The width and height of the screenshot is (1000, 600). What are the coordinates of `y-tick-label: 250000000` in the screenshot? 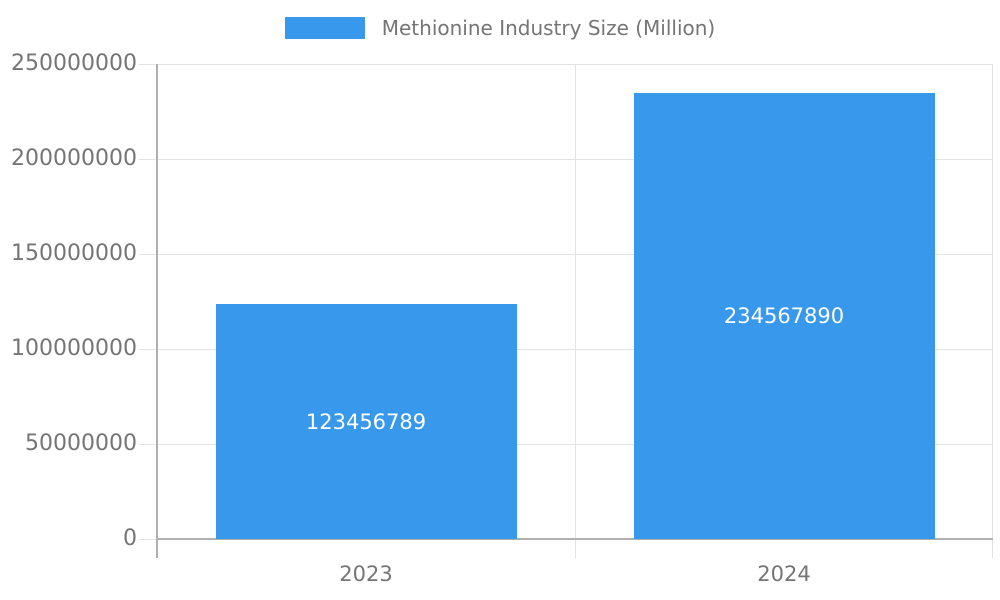 It's located at (74, 63).